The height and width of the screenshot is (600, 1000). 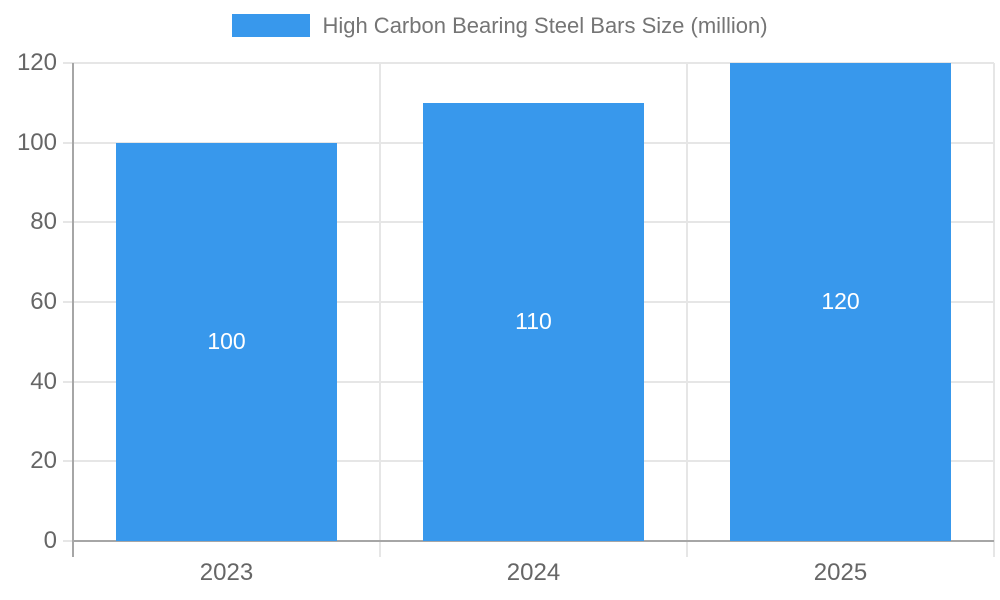 I want to click on bar-value-label: 110, so click(x=533, y=320).